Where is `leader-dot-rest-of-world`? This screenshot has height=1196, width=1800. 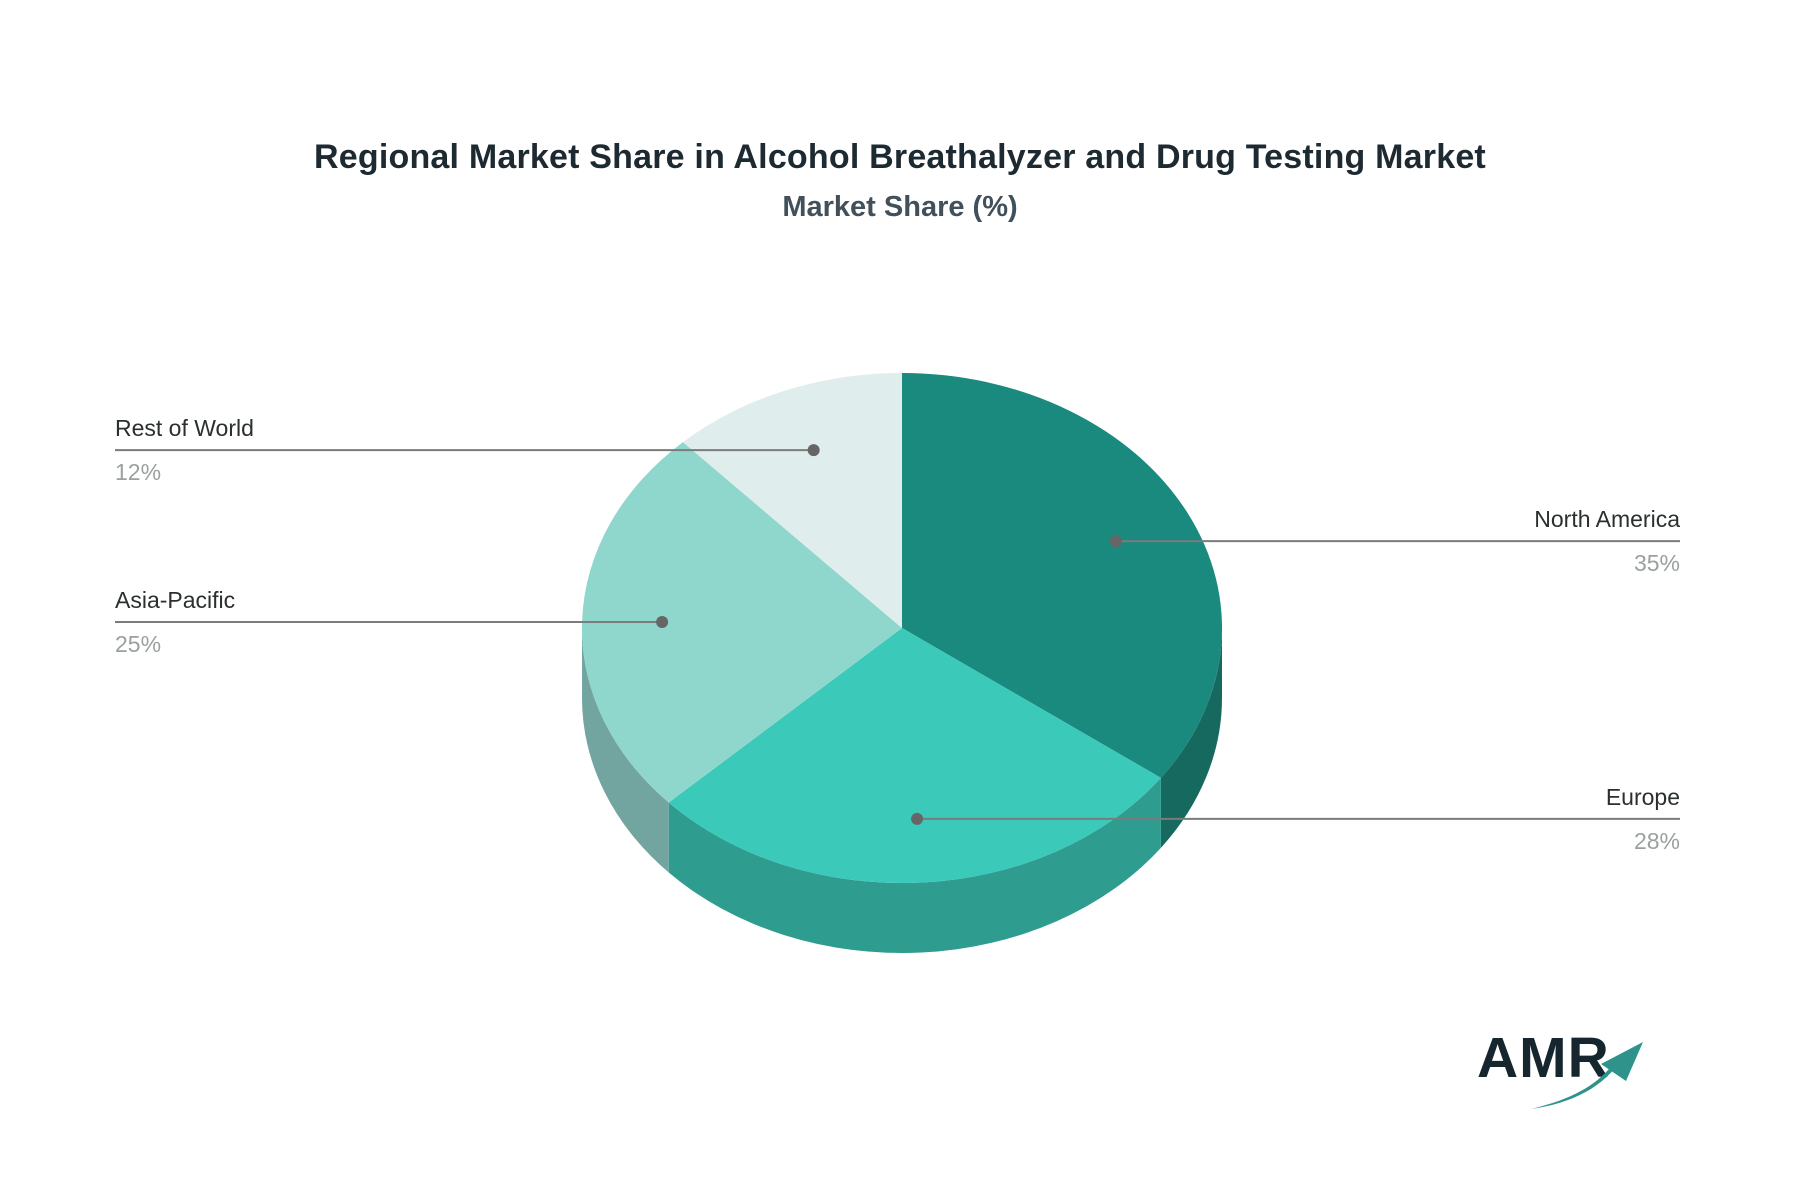
leader-dot-rest-of-world is located at coordinates (813, 450).